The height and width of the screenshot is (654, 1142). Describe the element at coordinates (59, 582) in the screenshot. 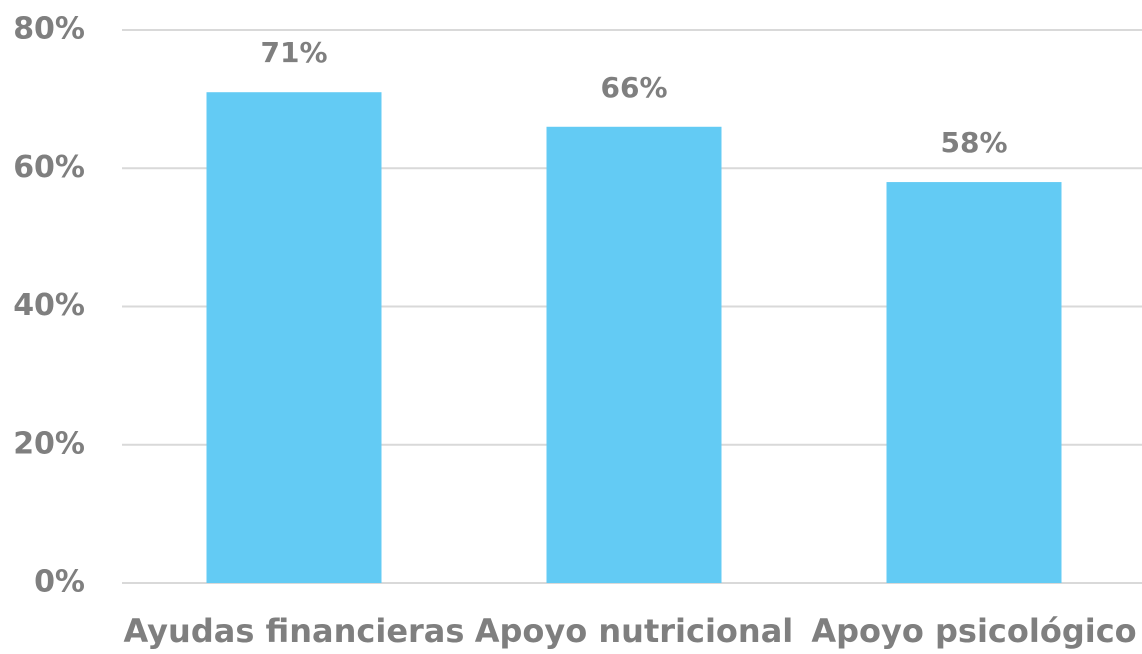

I see `y-tick-label: 0%` at that location.